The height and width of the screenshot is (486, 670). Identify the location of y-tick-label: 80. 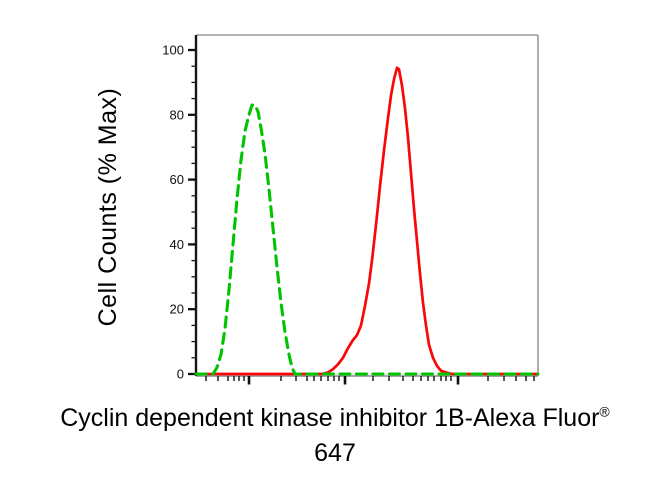
(177, 114).